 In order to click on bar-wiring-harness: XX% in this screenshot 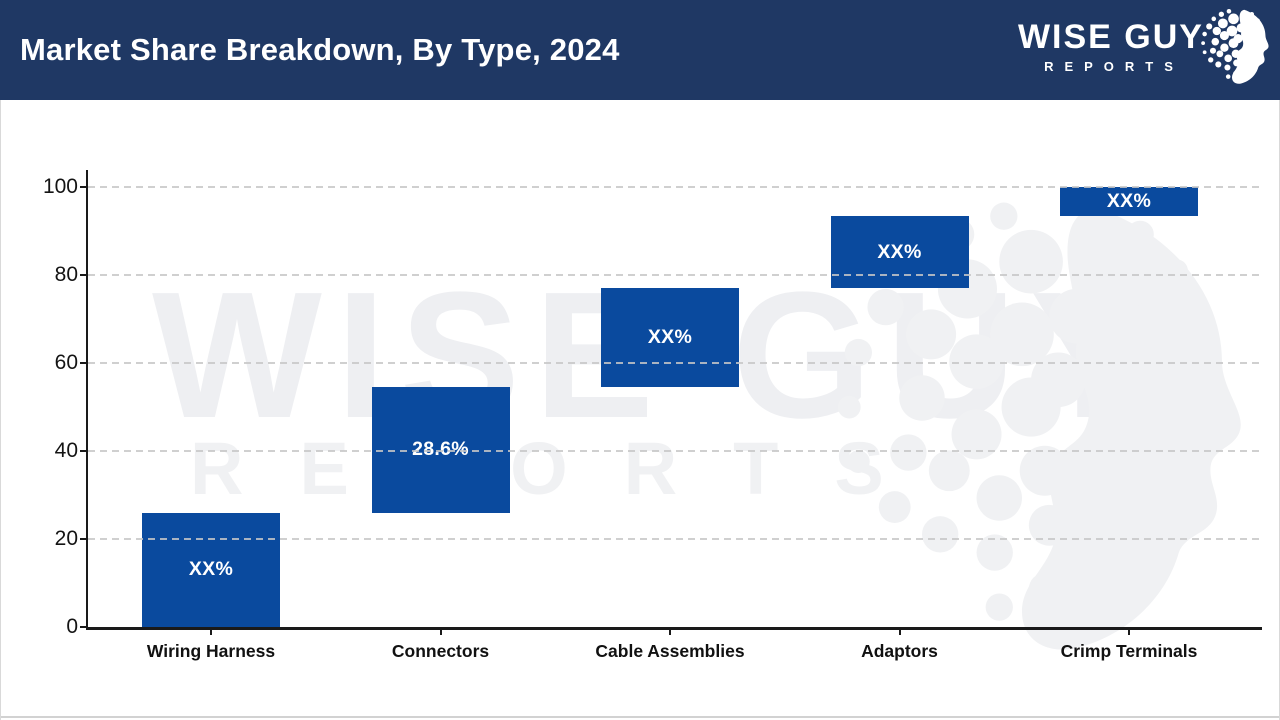, I will do `click(211, 569)`.